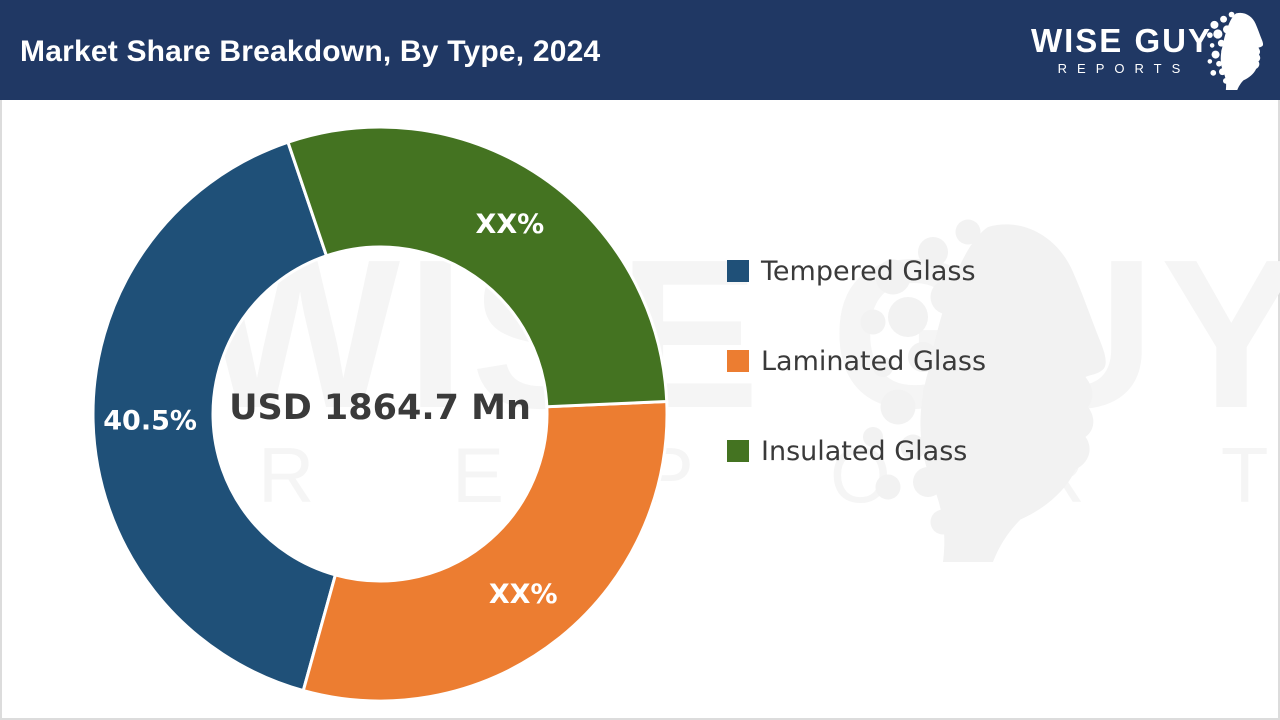 The image size is (1280, 720). I want to click on legend-item-laminated-glass: Laminated Glass, so click(857, 361).